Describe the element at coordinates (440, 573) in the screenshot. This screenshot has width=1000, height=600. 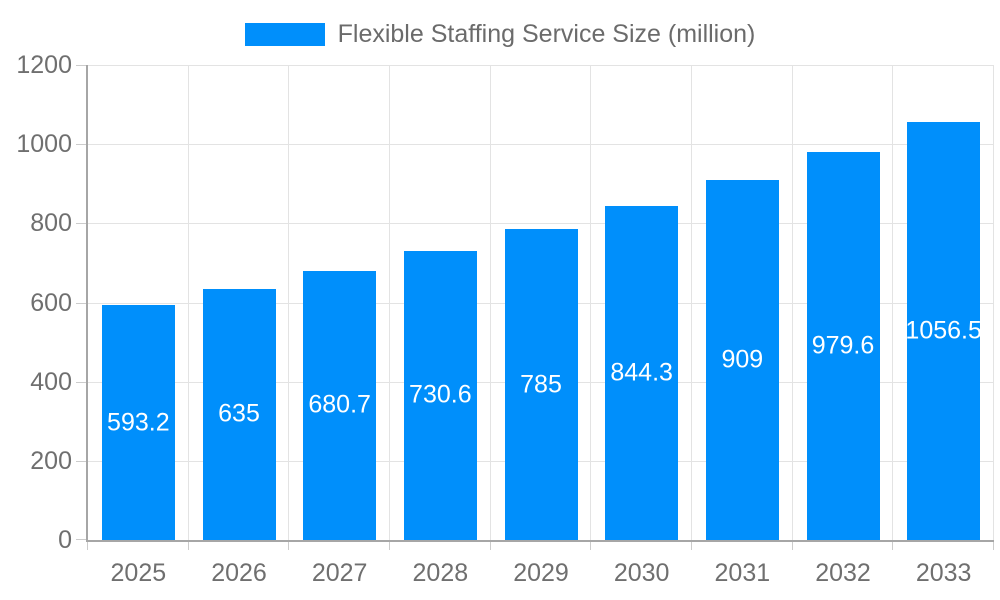
I see `x-axis-label: 2028` at that location.